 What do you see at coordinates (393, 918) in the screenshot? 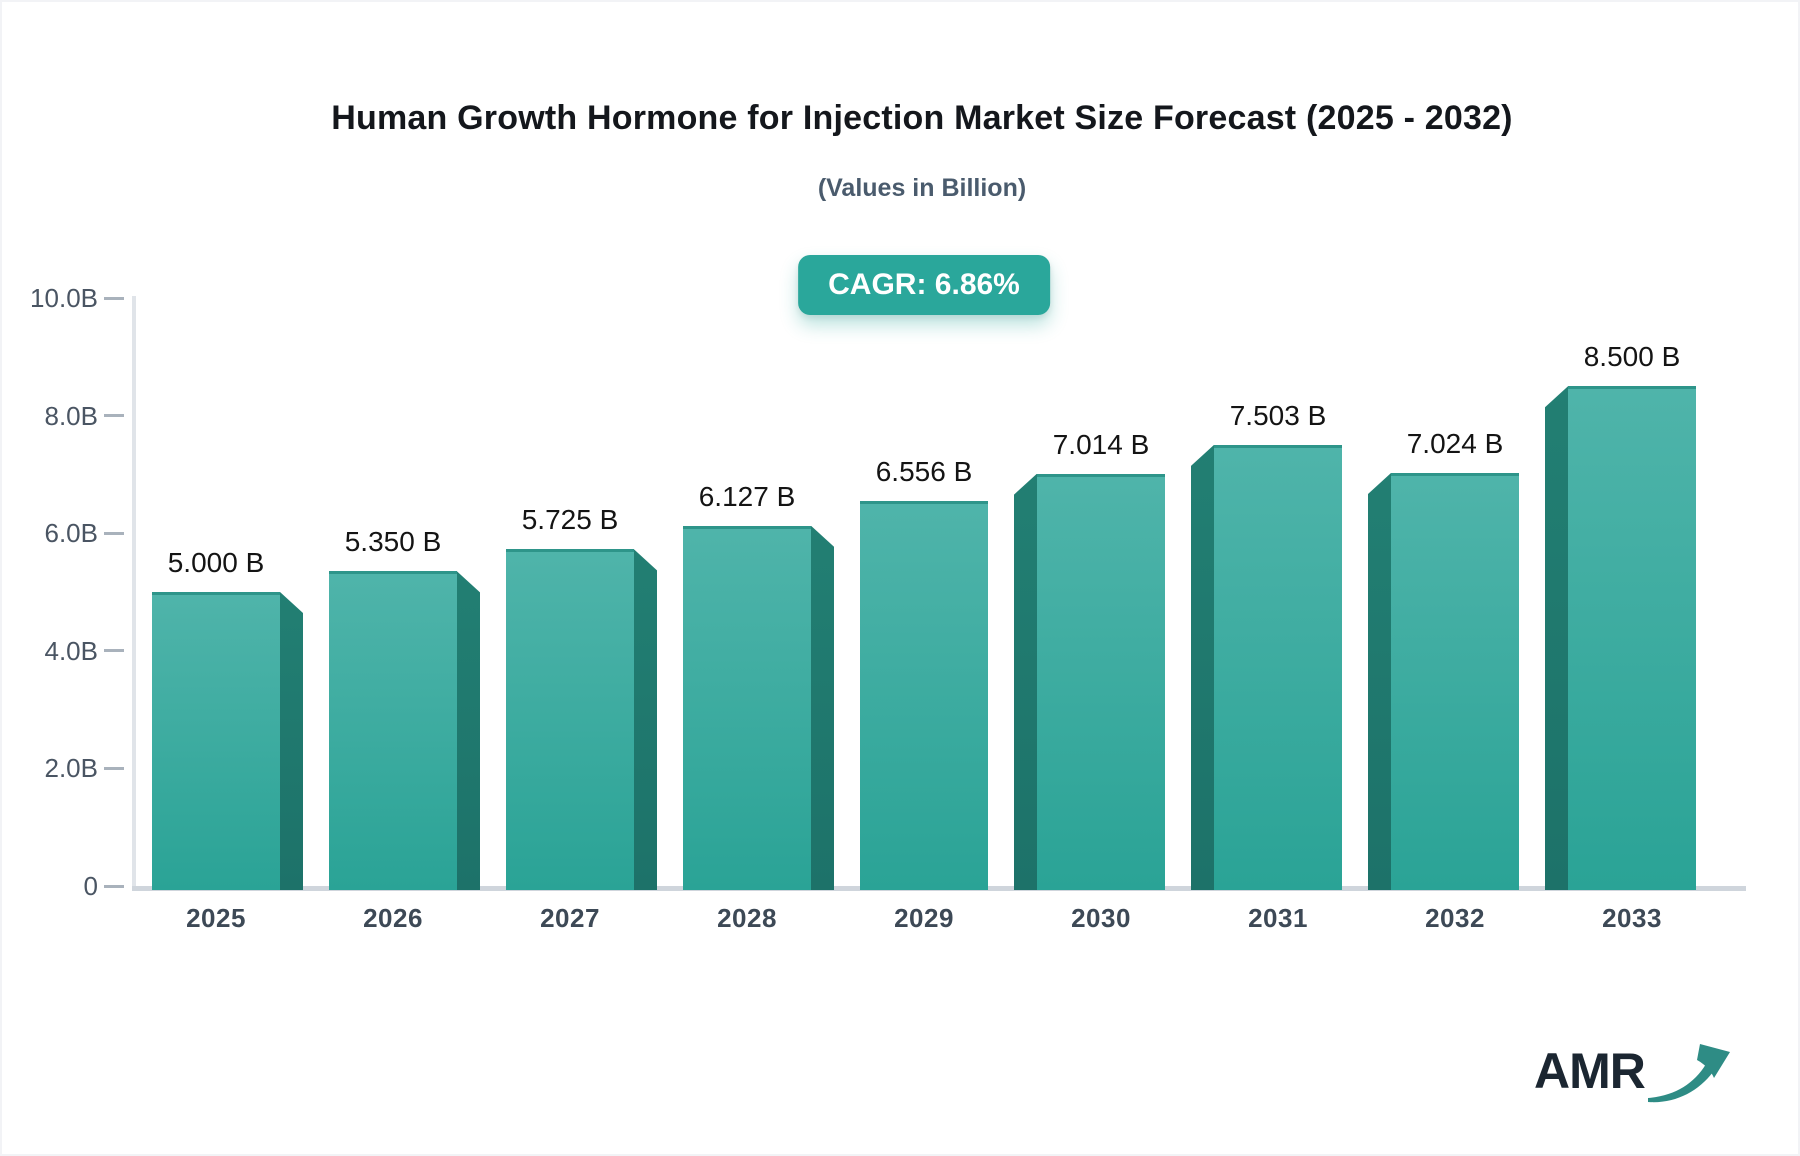
I see `x-tick-label-2026: 2026` at bounding box center [393, 918].